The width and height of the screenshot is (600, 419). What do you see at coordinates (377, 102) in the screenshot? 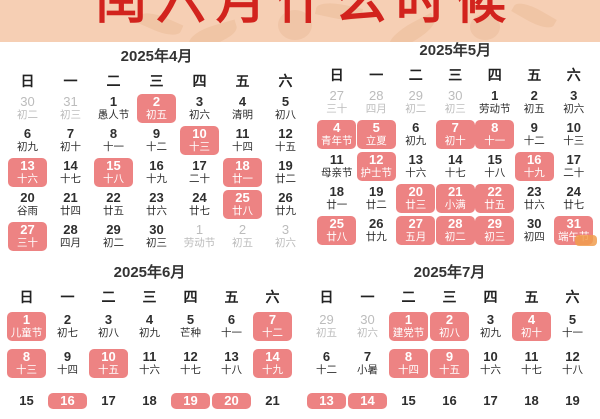
I see `day-cell: 28 四月` at bounding box center [377, 102].